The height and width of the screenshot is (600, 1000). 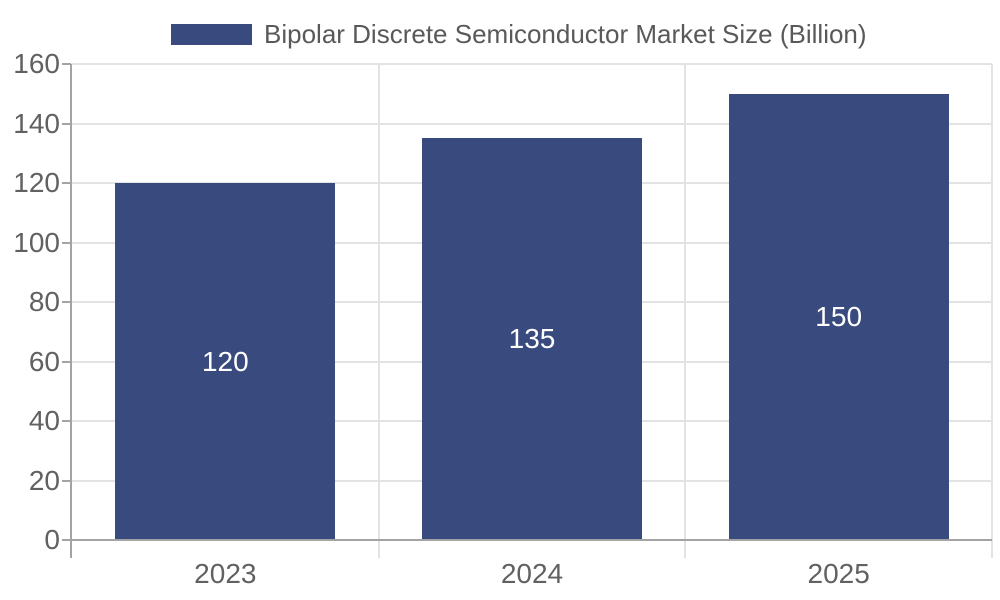 I want to click on x-axis-line, so click(x=527, y=540).